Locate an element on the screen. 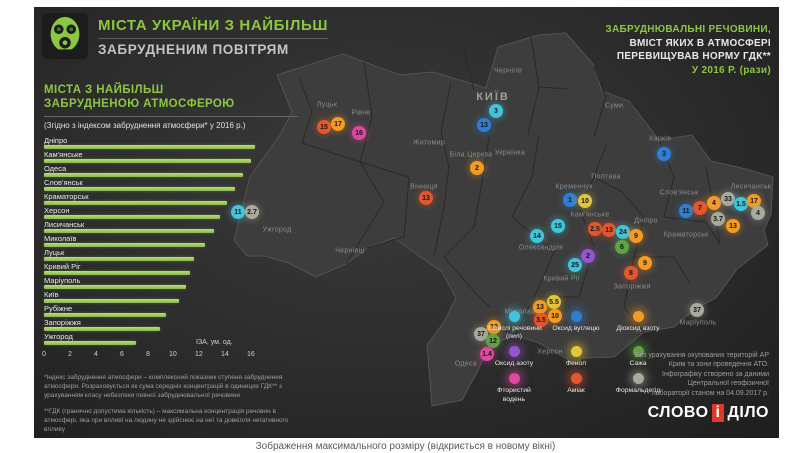 The width and height of the screenshot is (811, 453). x-axis-tick: 10 is located at coordinates (173, 354).